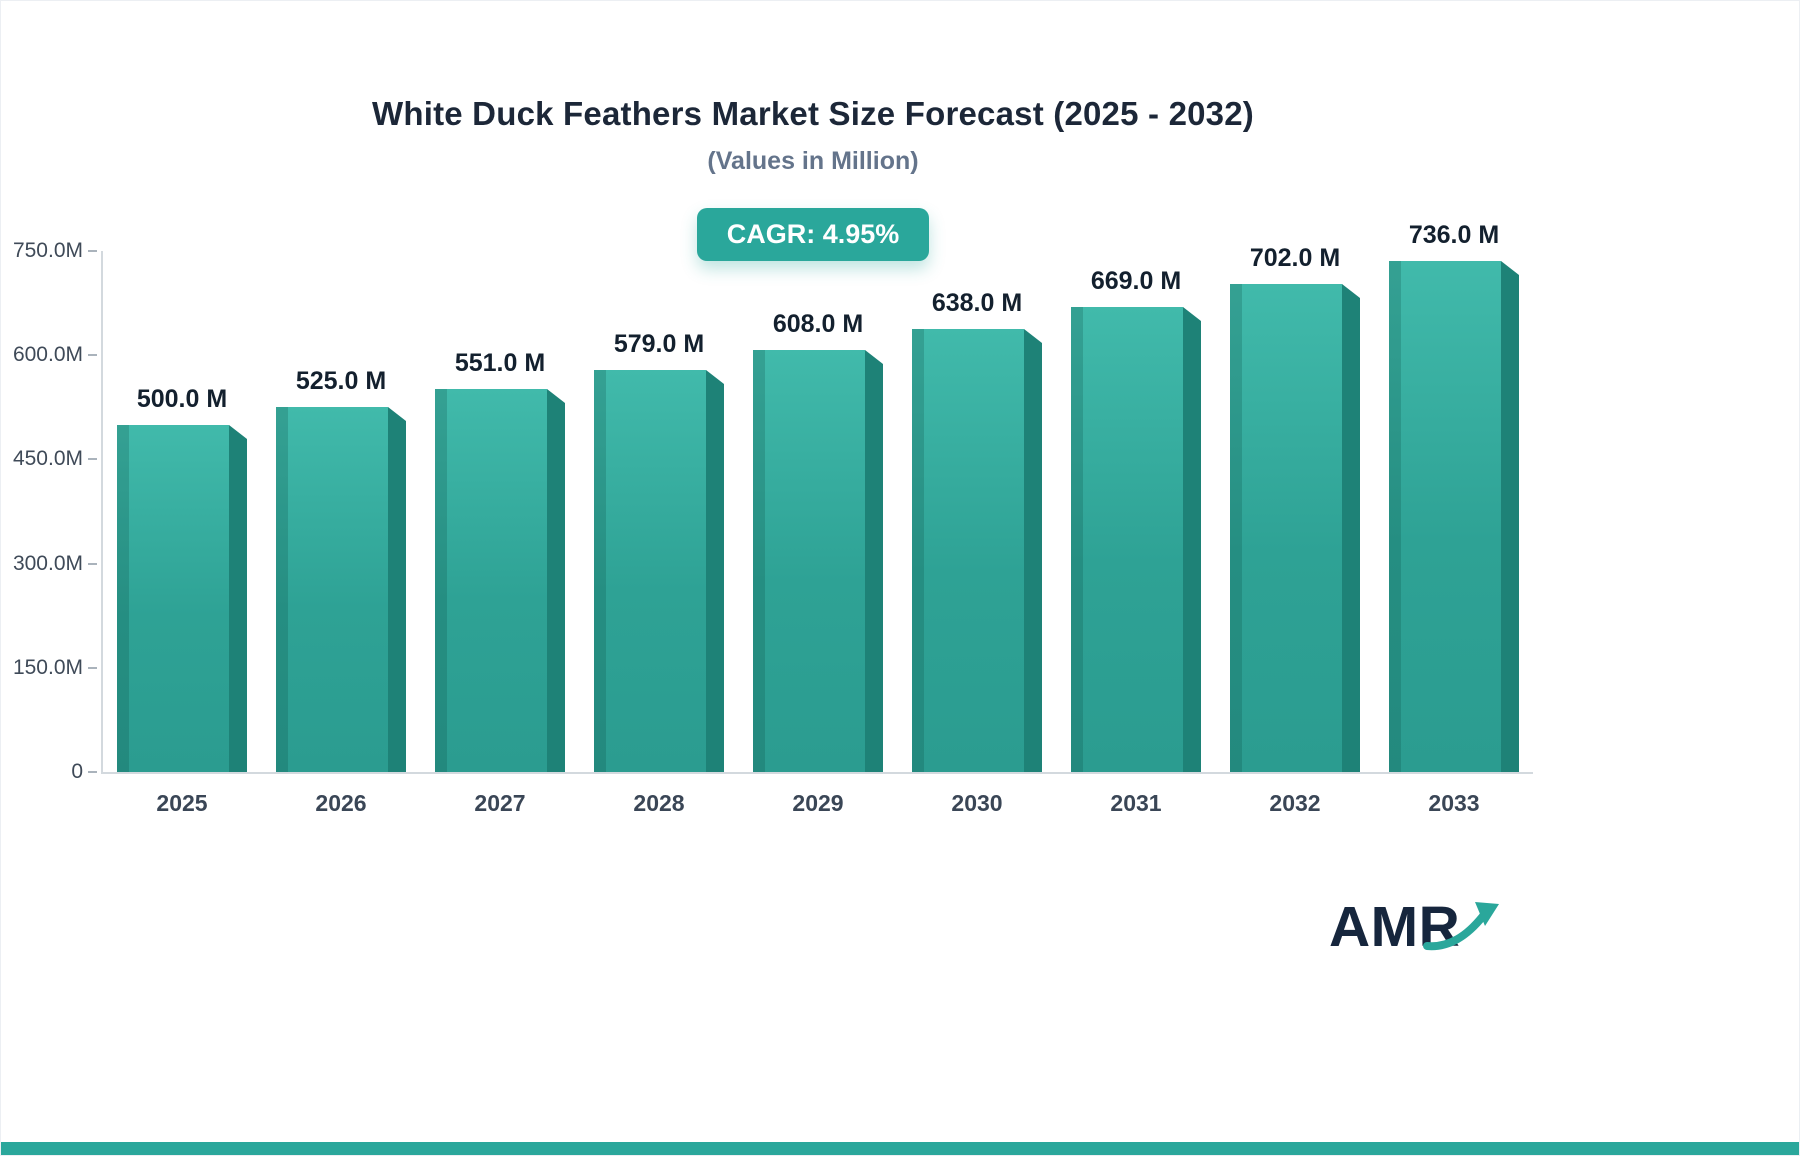 The image size is (1800, 1156). Describe the element at coordinates (341, 381) in the screenshot. I see `bar-value-label: 525.0 M` at that location.